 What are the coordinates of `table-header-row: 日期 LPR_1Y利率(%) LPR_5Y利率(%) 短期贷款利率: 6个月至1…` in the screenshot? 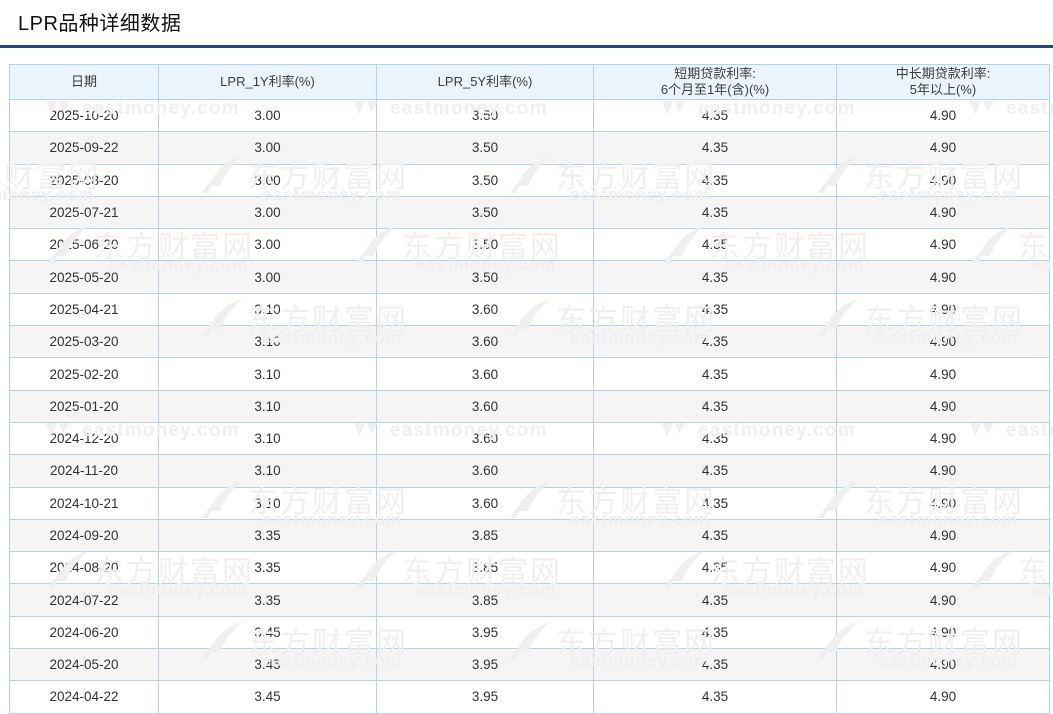 It's located at (529, 82).